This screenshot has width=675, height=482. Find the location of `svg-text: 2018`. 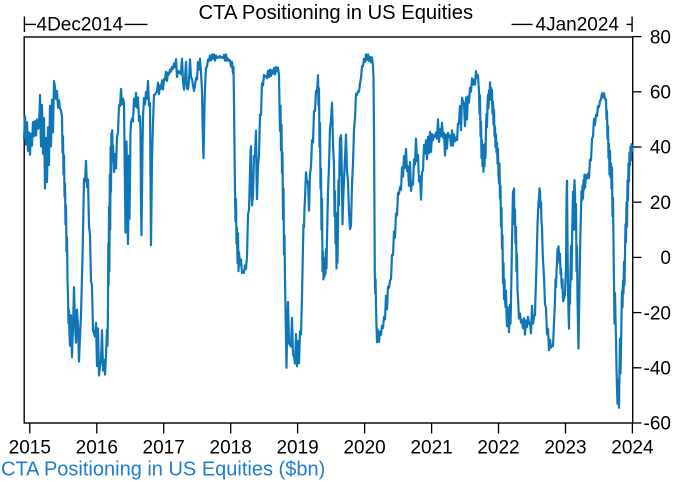

svg-text: 2018 is located at coordinates (231, 448).